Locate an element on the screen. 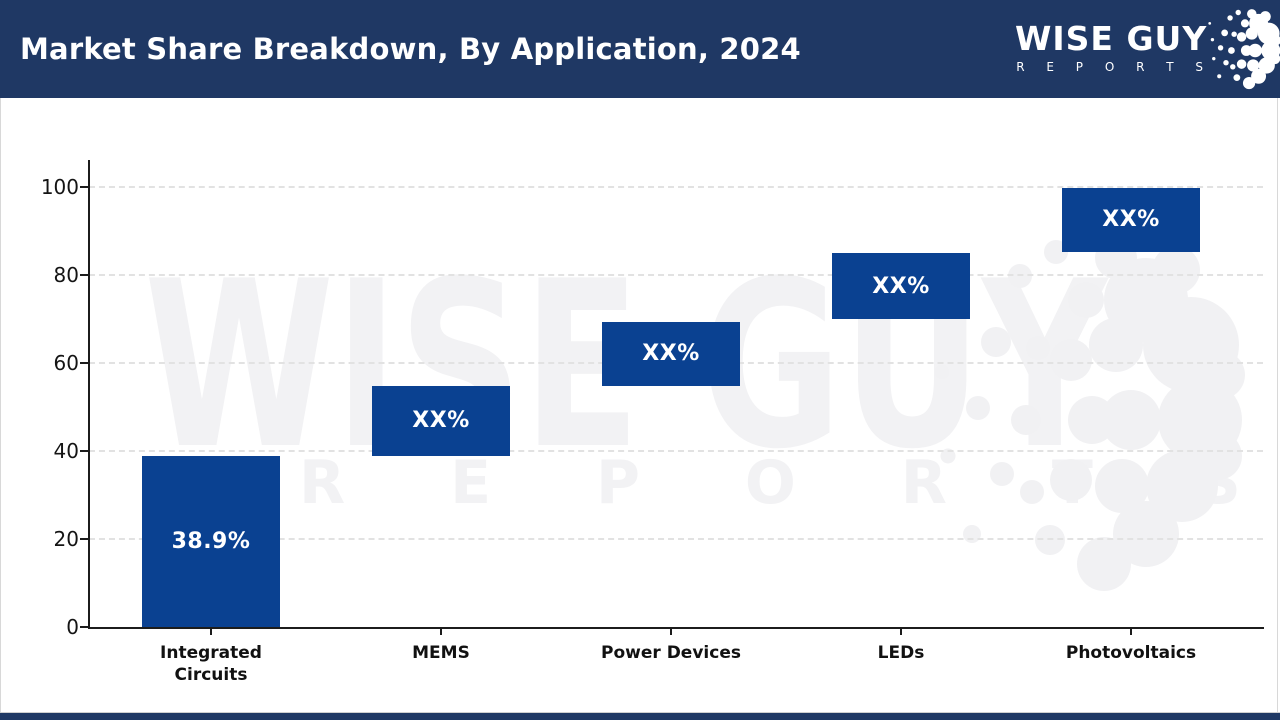 Image resolution: width=1280 pixels, height=720 pixels. x-category-label: Power Devices is located at coordinates (671, 653).